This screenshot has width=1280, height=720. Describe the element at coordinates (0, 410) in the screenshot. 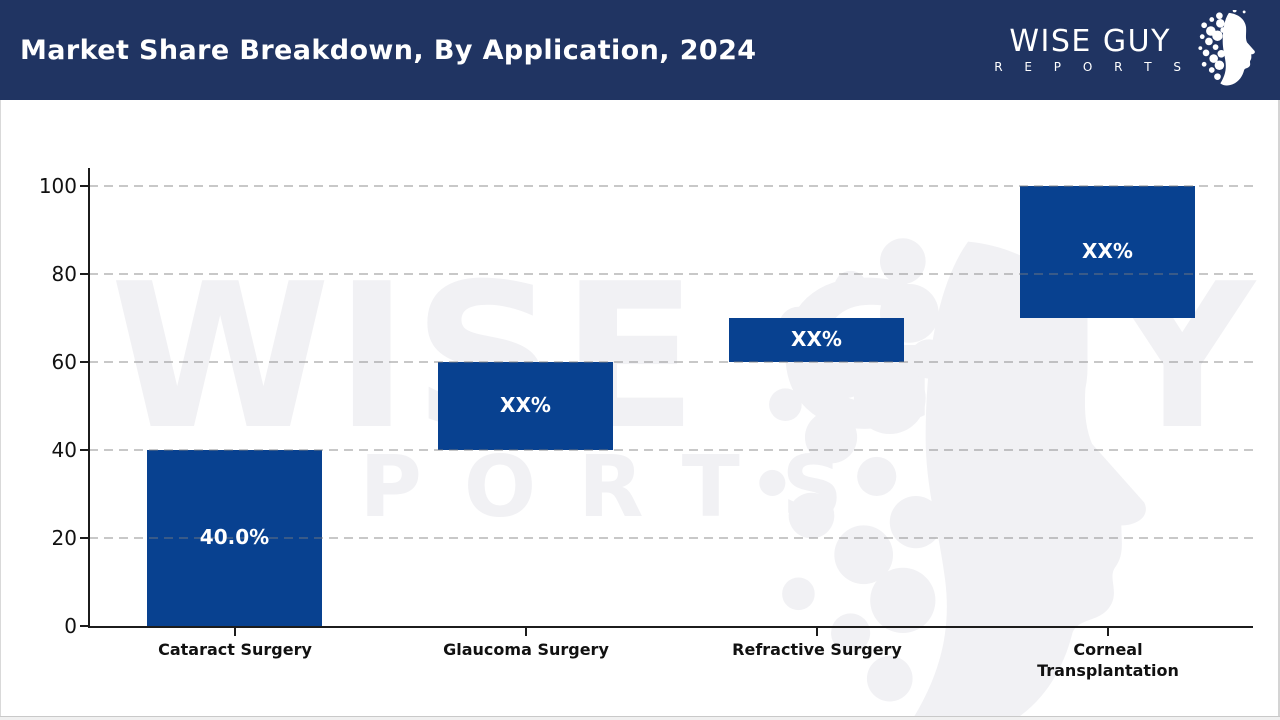

I see `page-left-border` at that location.